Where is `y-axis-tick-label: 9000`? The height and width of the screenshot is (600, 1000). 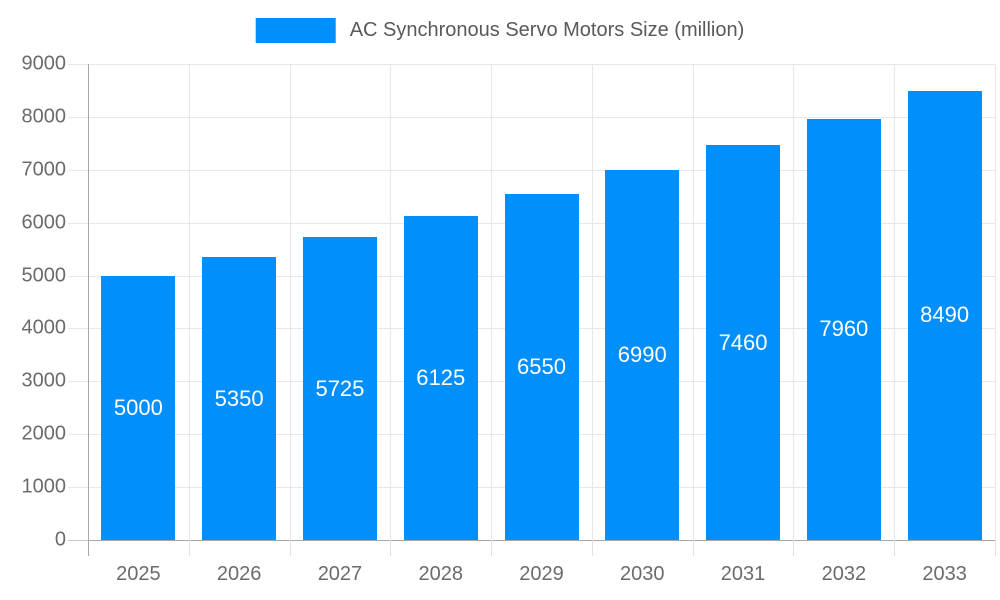 y-axis-tick-label: 9000 is located at coordinates (44, 63).